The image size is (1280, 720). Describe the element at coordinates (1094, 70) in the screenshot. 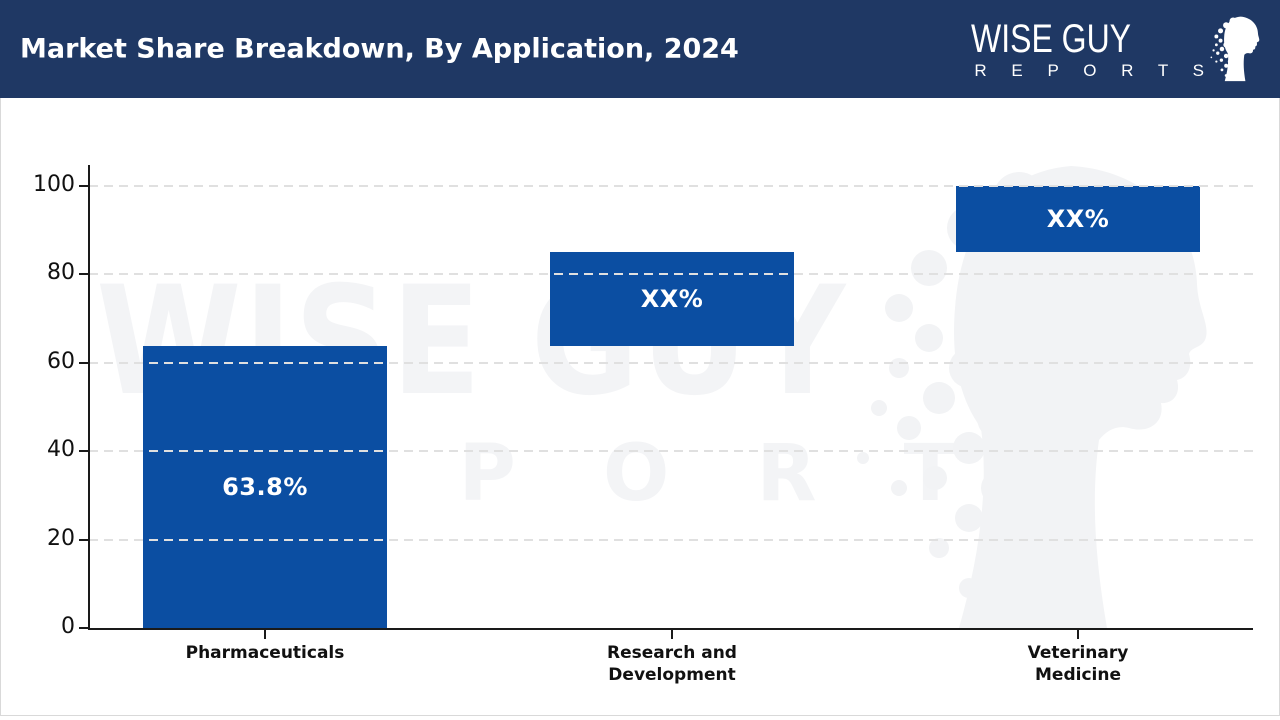

I see `logo-reports-label: R E P O R T S` at that location.